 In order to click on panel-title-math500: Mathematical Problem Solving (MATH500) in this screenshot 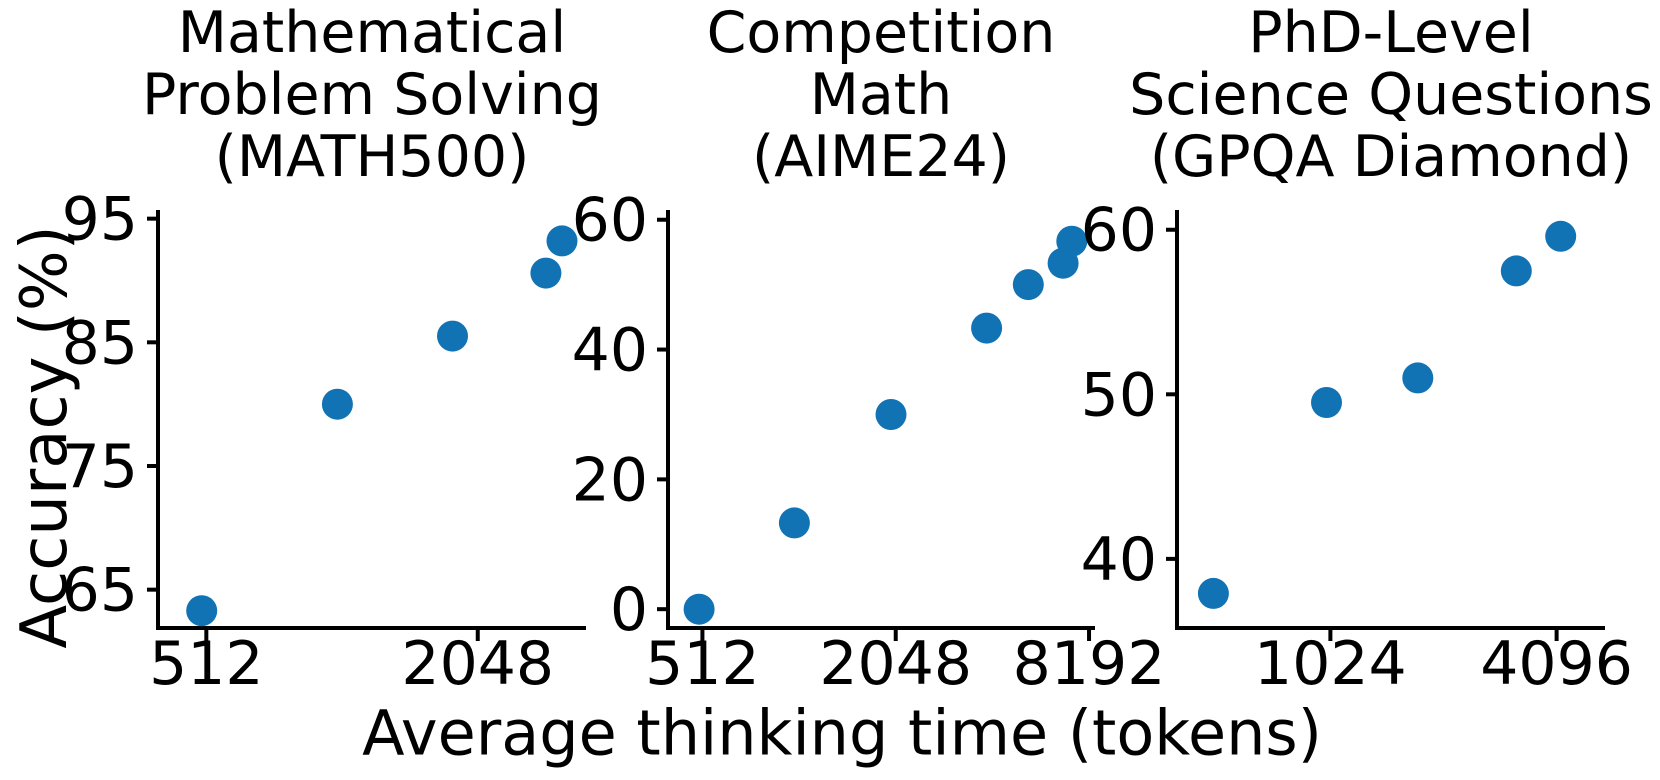, I will do `click(372, 95)`.